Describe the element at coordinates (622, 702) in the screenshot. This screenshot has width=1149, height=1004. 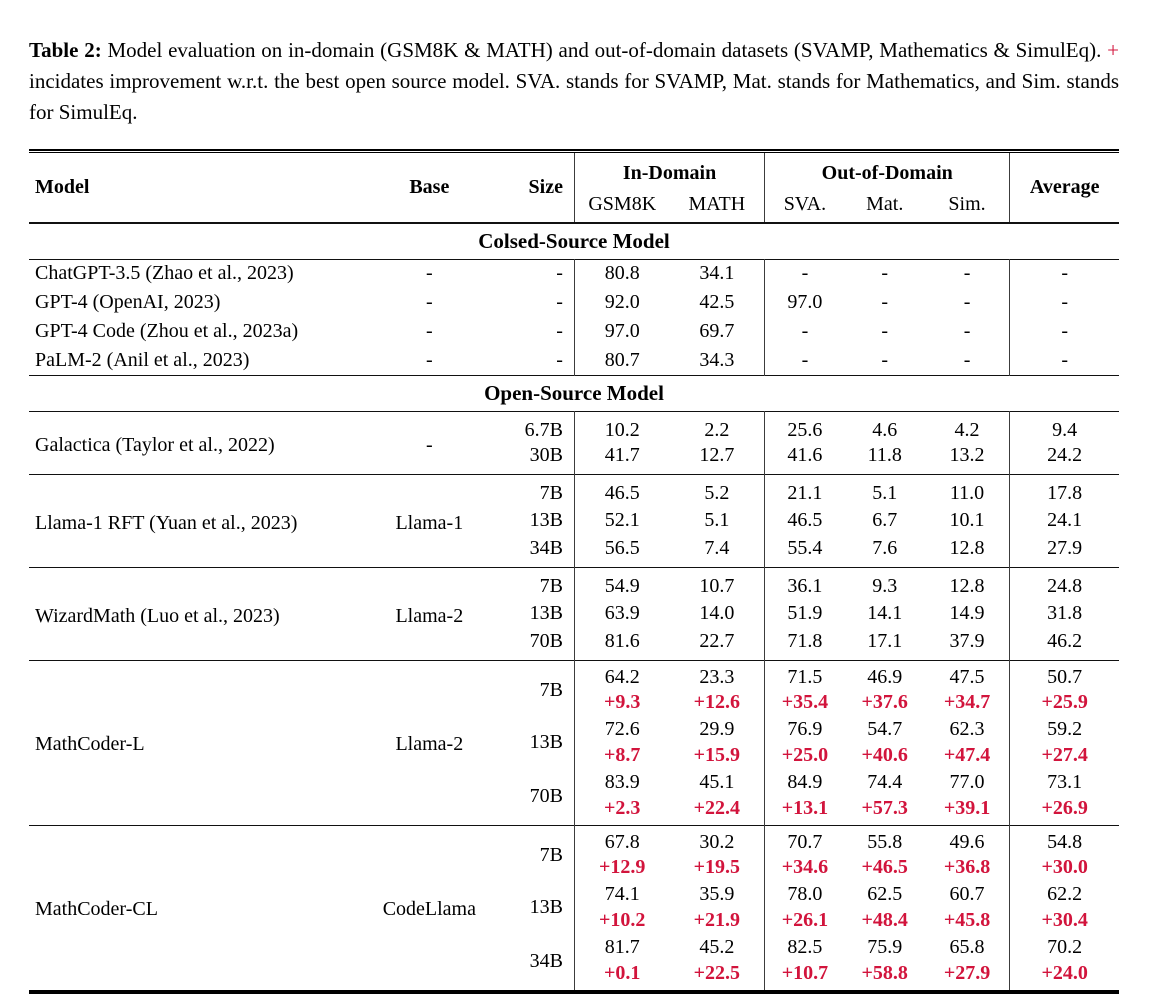
I see `gsm8k-improvement: +9.3` at that location.